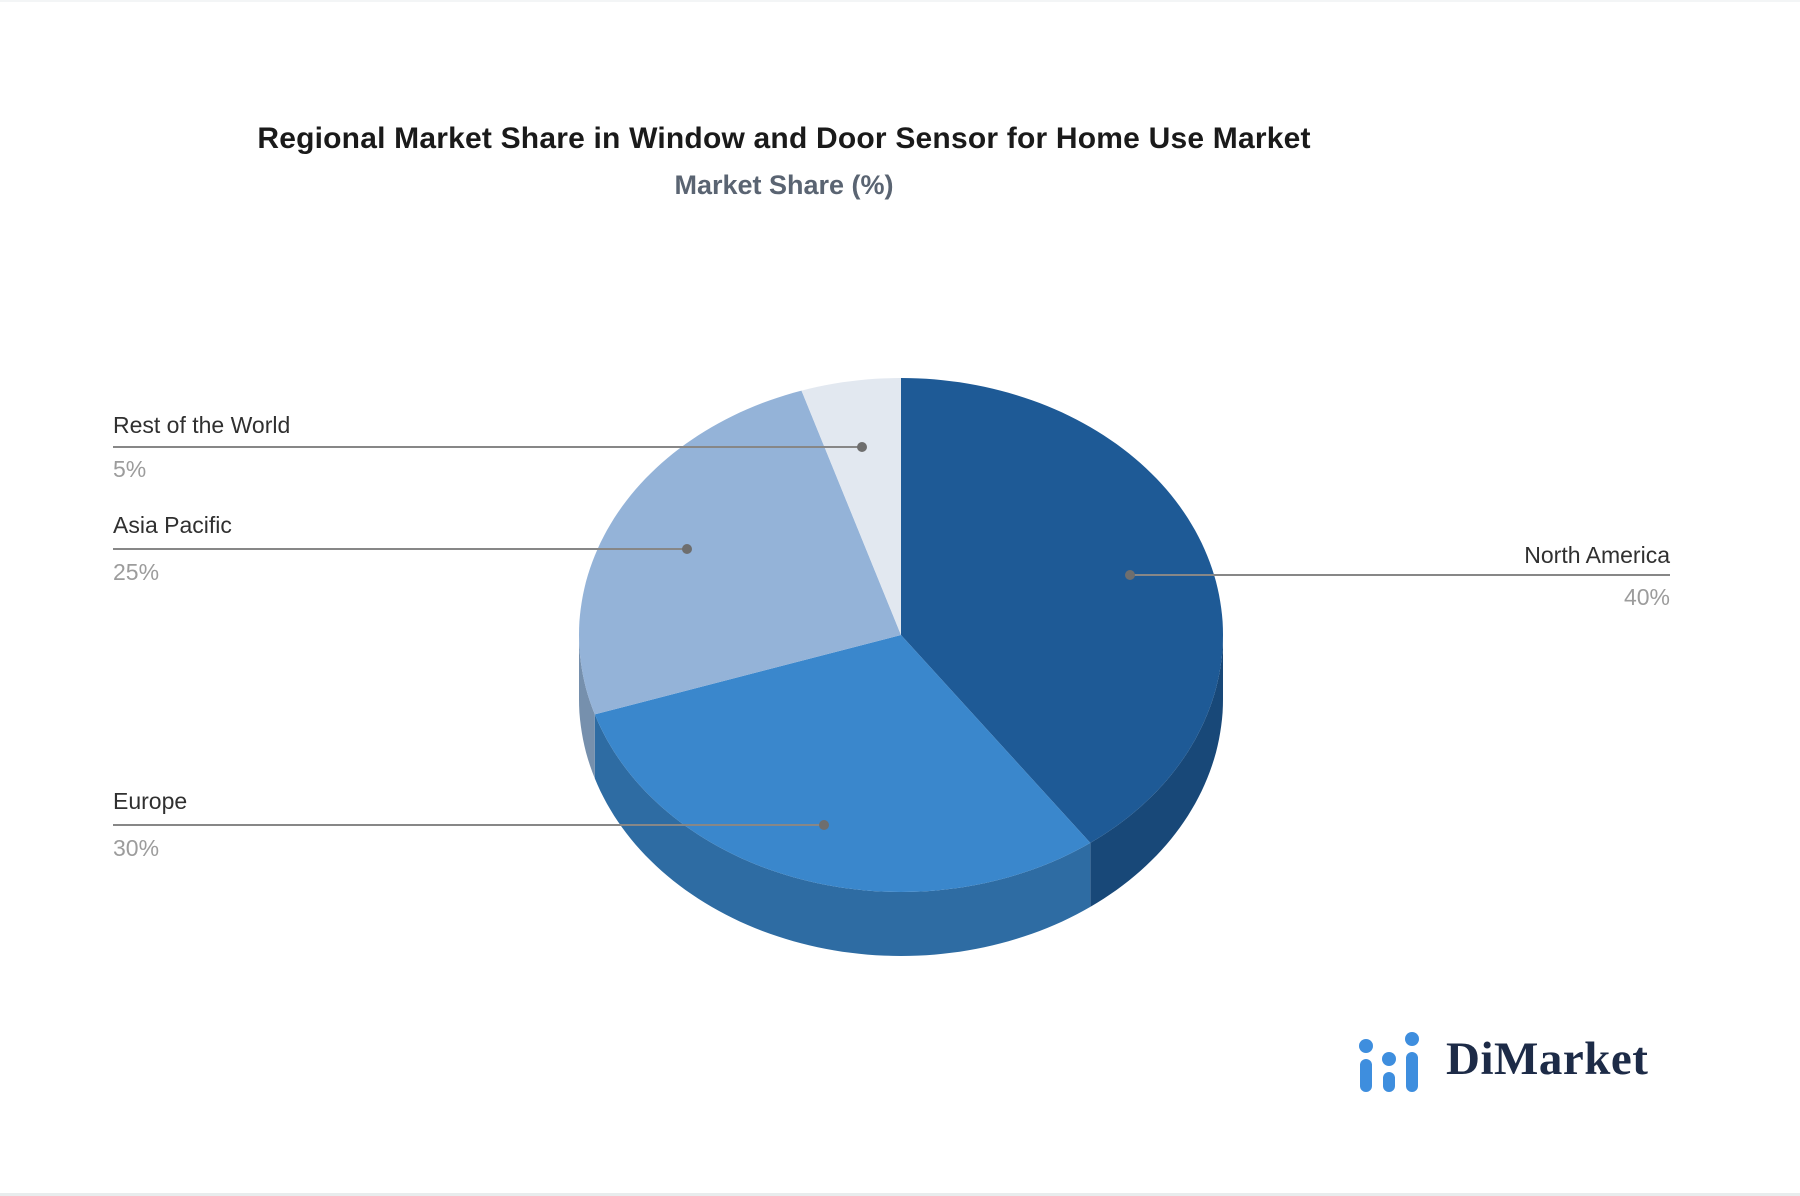  Describe the element at coordinates (487, 447) in the screenshot. I see `leader-line-rest-of-the-world` at that location.